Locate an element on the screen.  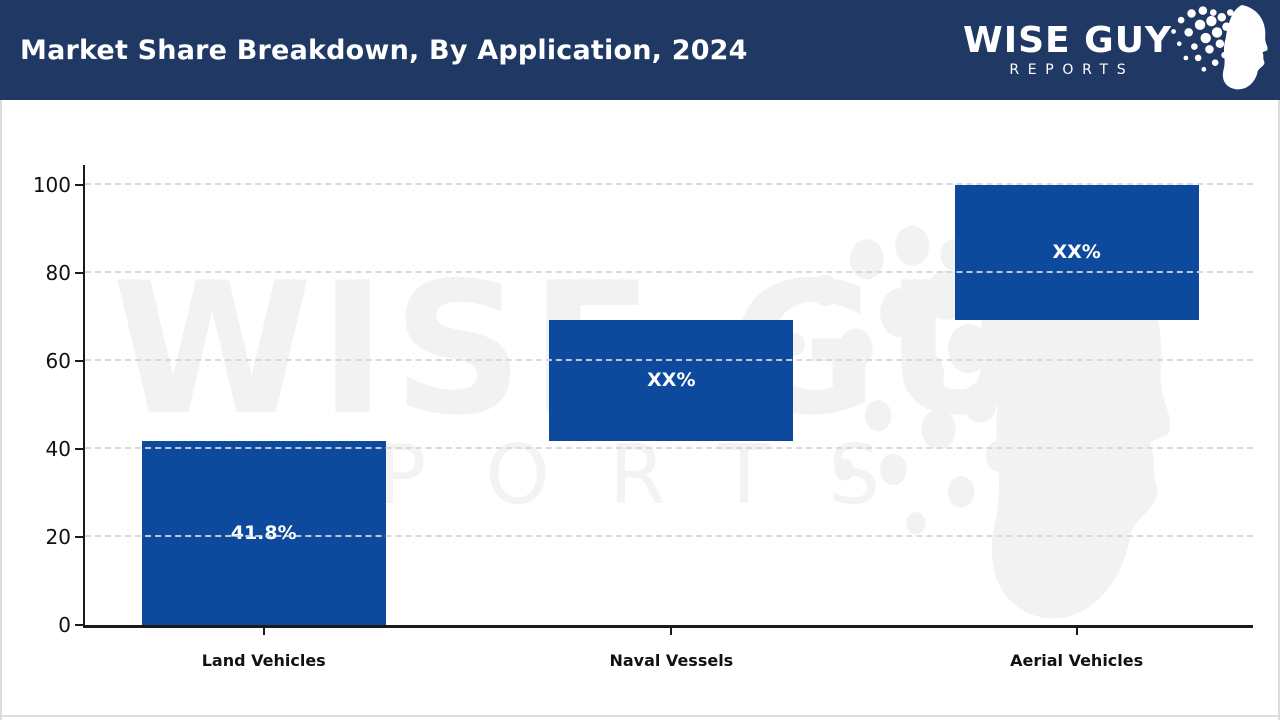
page-border-left is located at coordinates (1, 410).